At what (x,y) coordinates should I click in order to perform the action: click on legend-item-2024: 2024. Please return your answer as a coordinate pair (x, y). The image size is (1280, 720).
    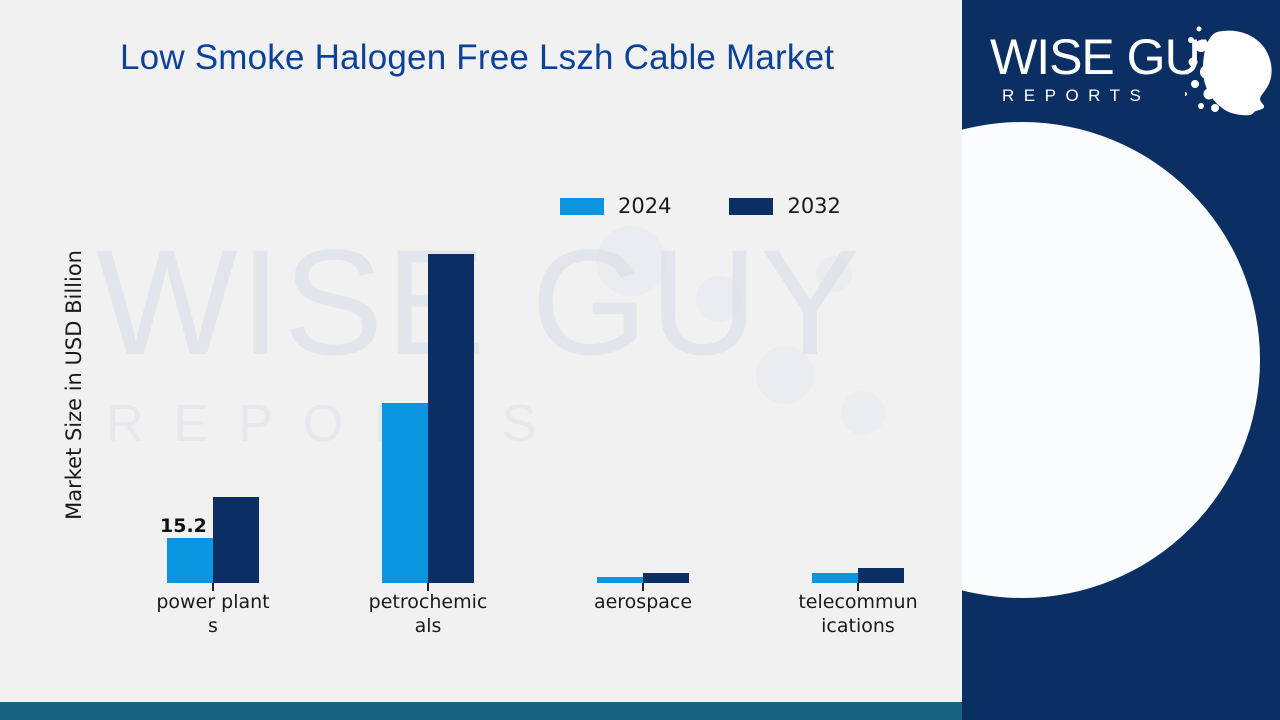
    Looking at the image, I should click on (615, 206).